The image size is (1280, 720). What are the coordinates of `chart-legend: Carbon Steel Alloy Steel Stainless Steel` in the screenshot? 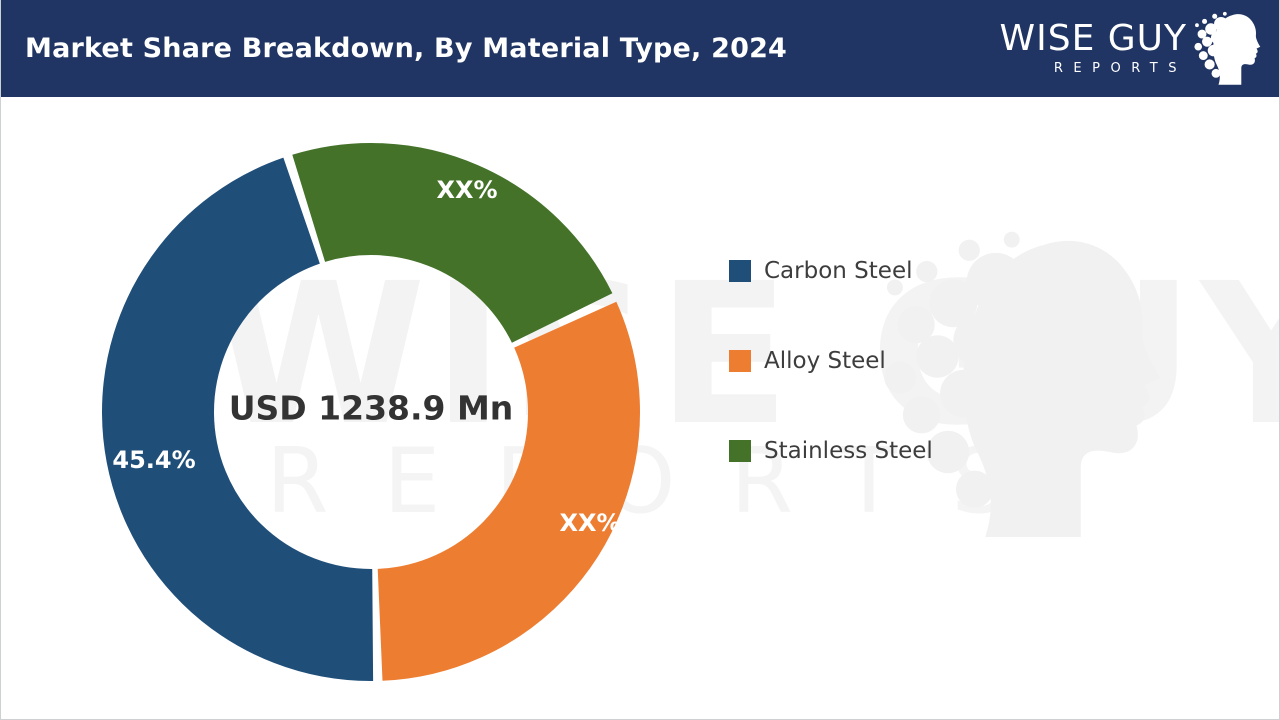 It's located at (831, 391).